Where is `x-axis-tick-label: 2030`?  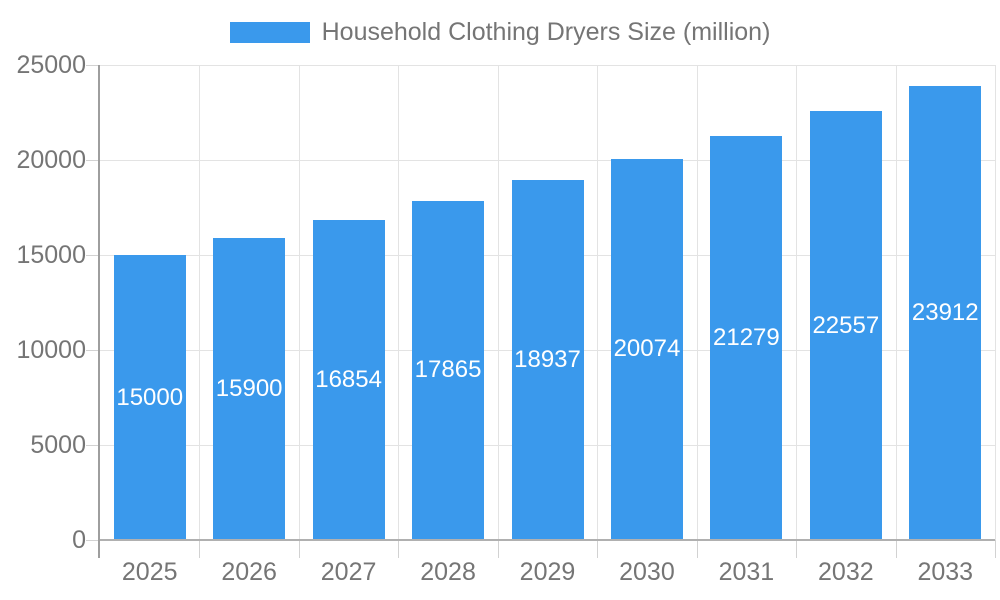
x-axis-tick-label: 2030 is located at coordinates (647, 572).